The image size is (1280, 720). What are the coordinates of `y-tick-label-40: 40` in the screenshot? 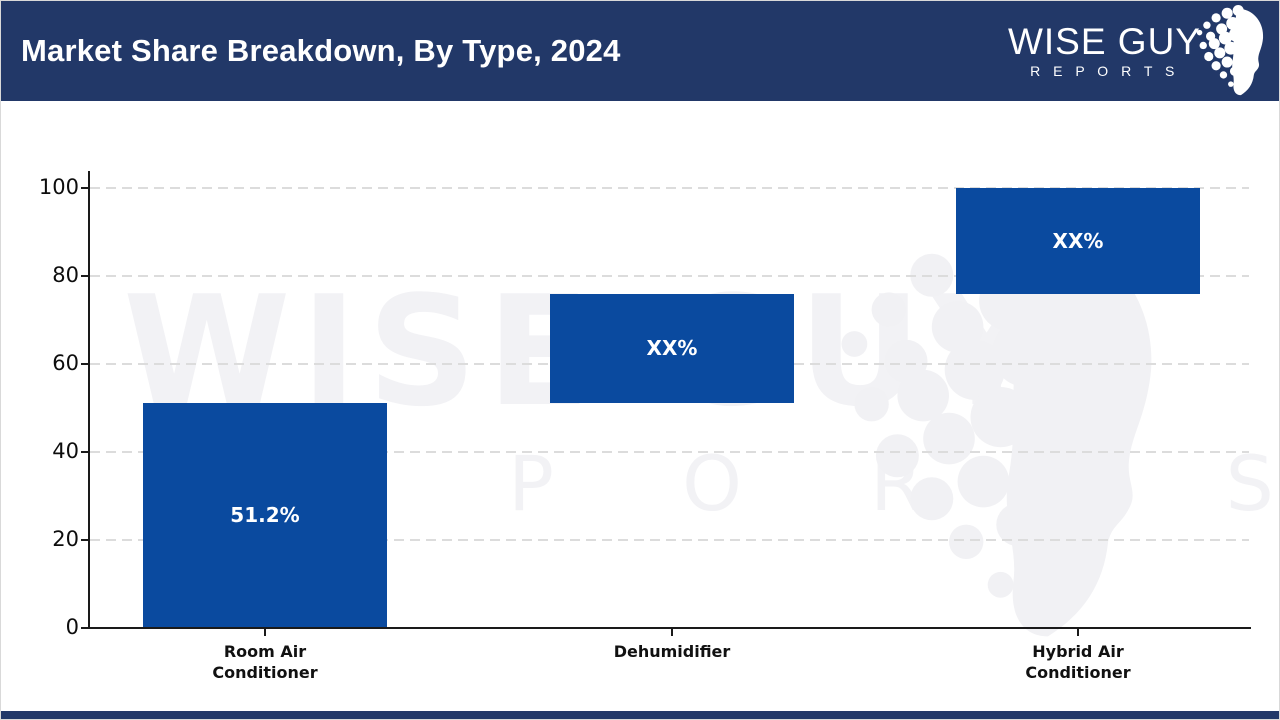 It's located at (65, 451).